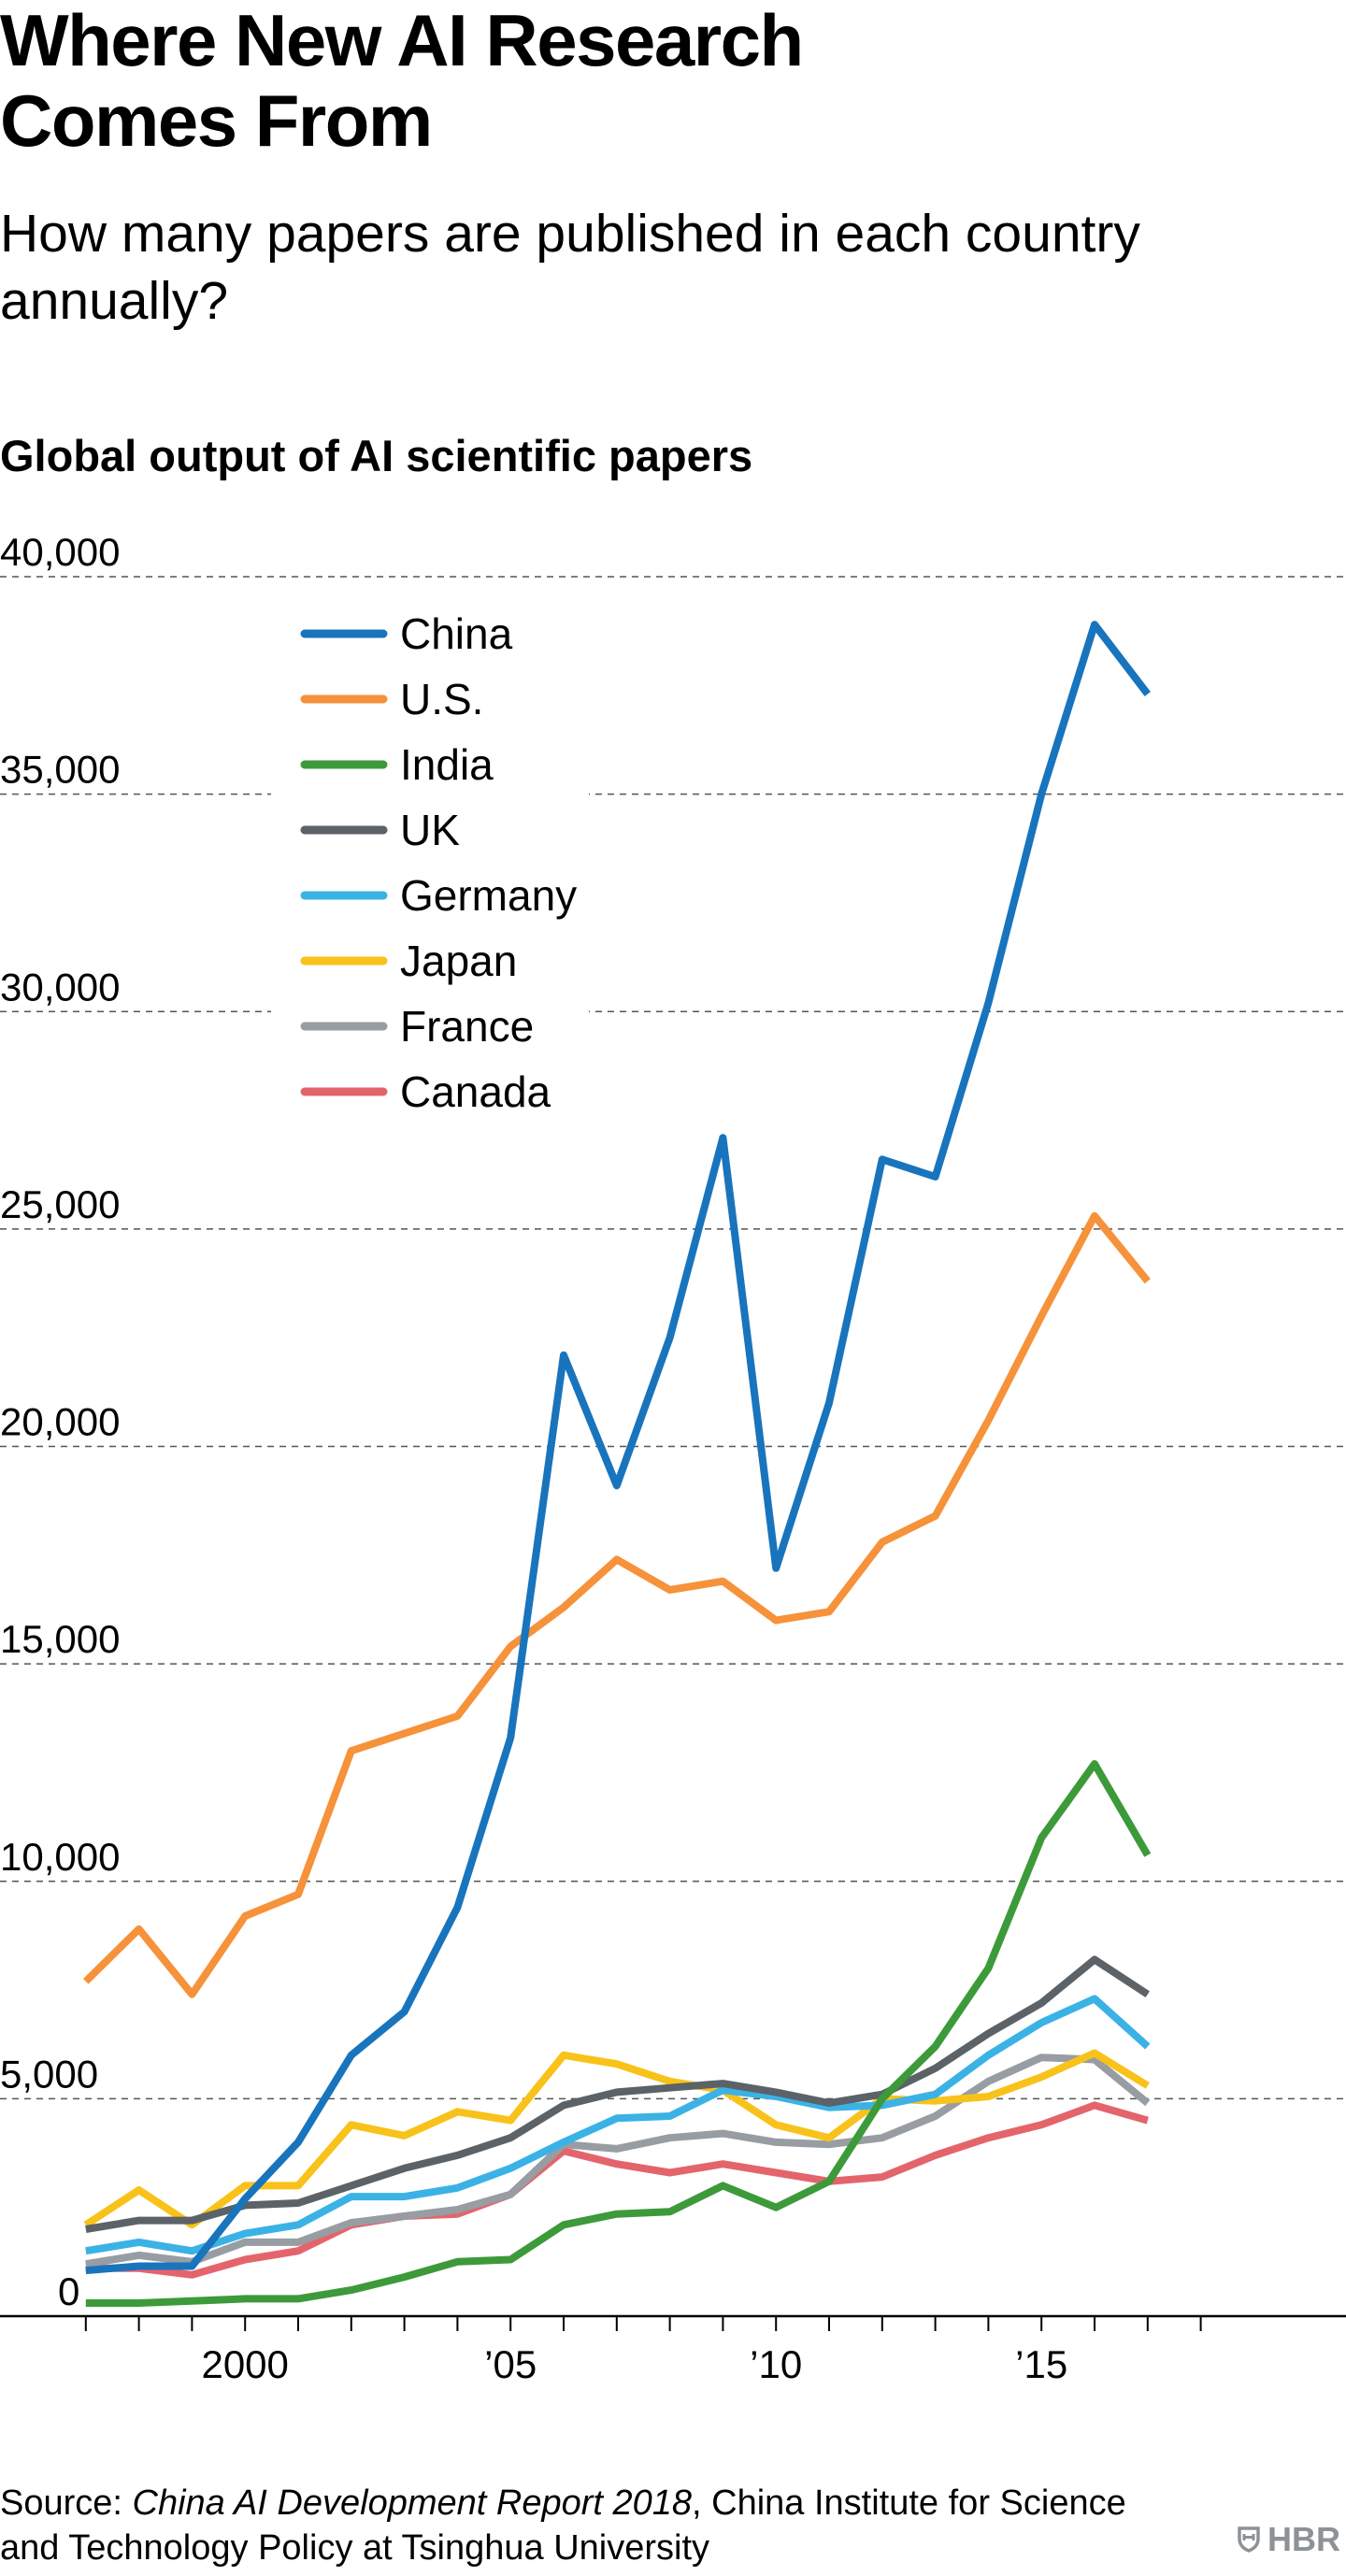 This screenshot has width=1346, height=2576. I want to click on series-line-france, so click(618, 2161).